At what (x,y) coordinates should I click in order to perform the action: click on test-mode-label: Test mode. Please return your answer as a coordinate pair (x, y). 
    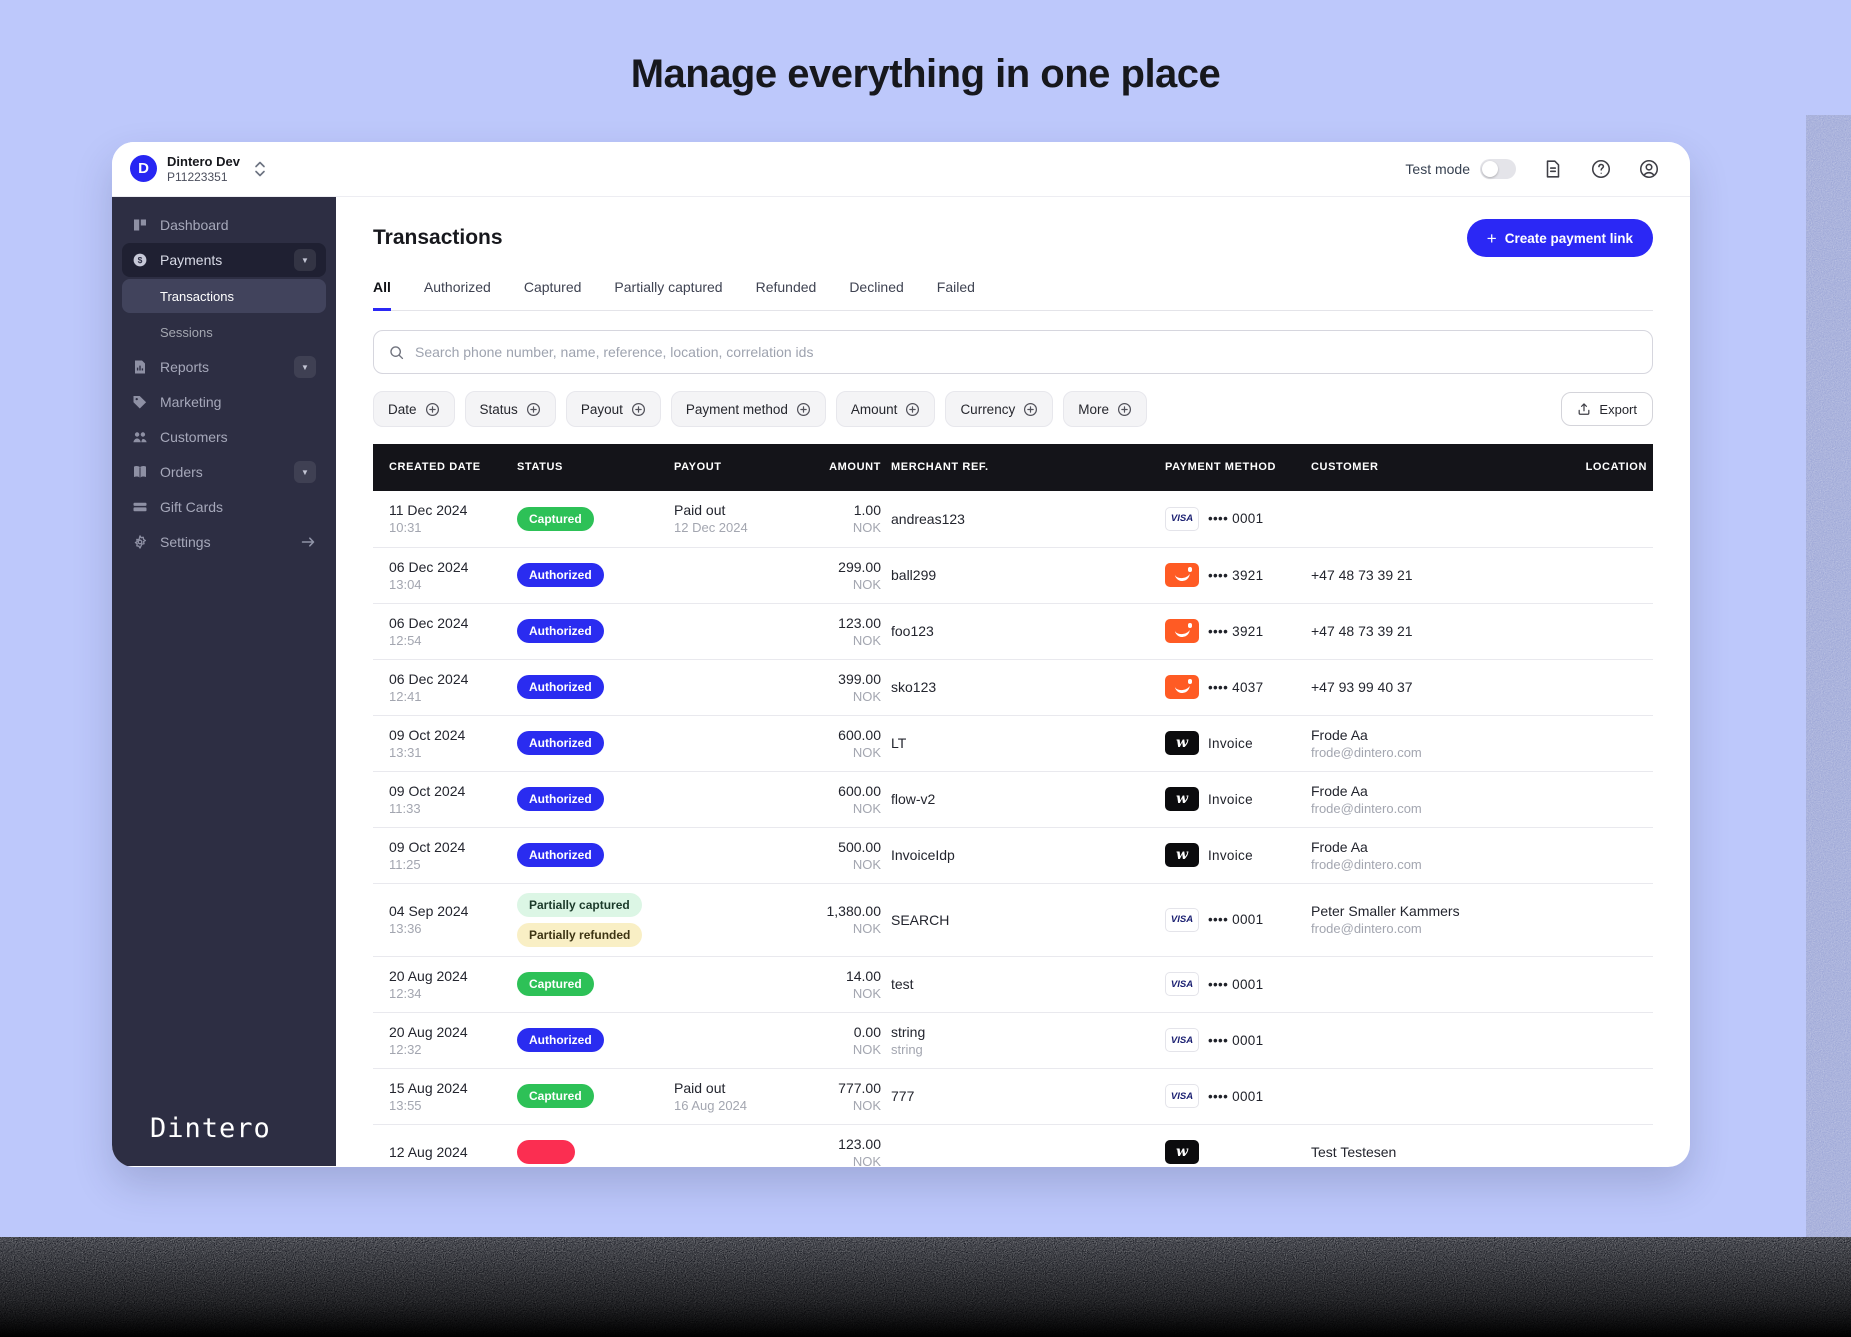
    Looking at the image, I should click on (1437, 169).